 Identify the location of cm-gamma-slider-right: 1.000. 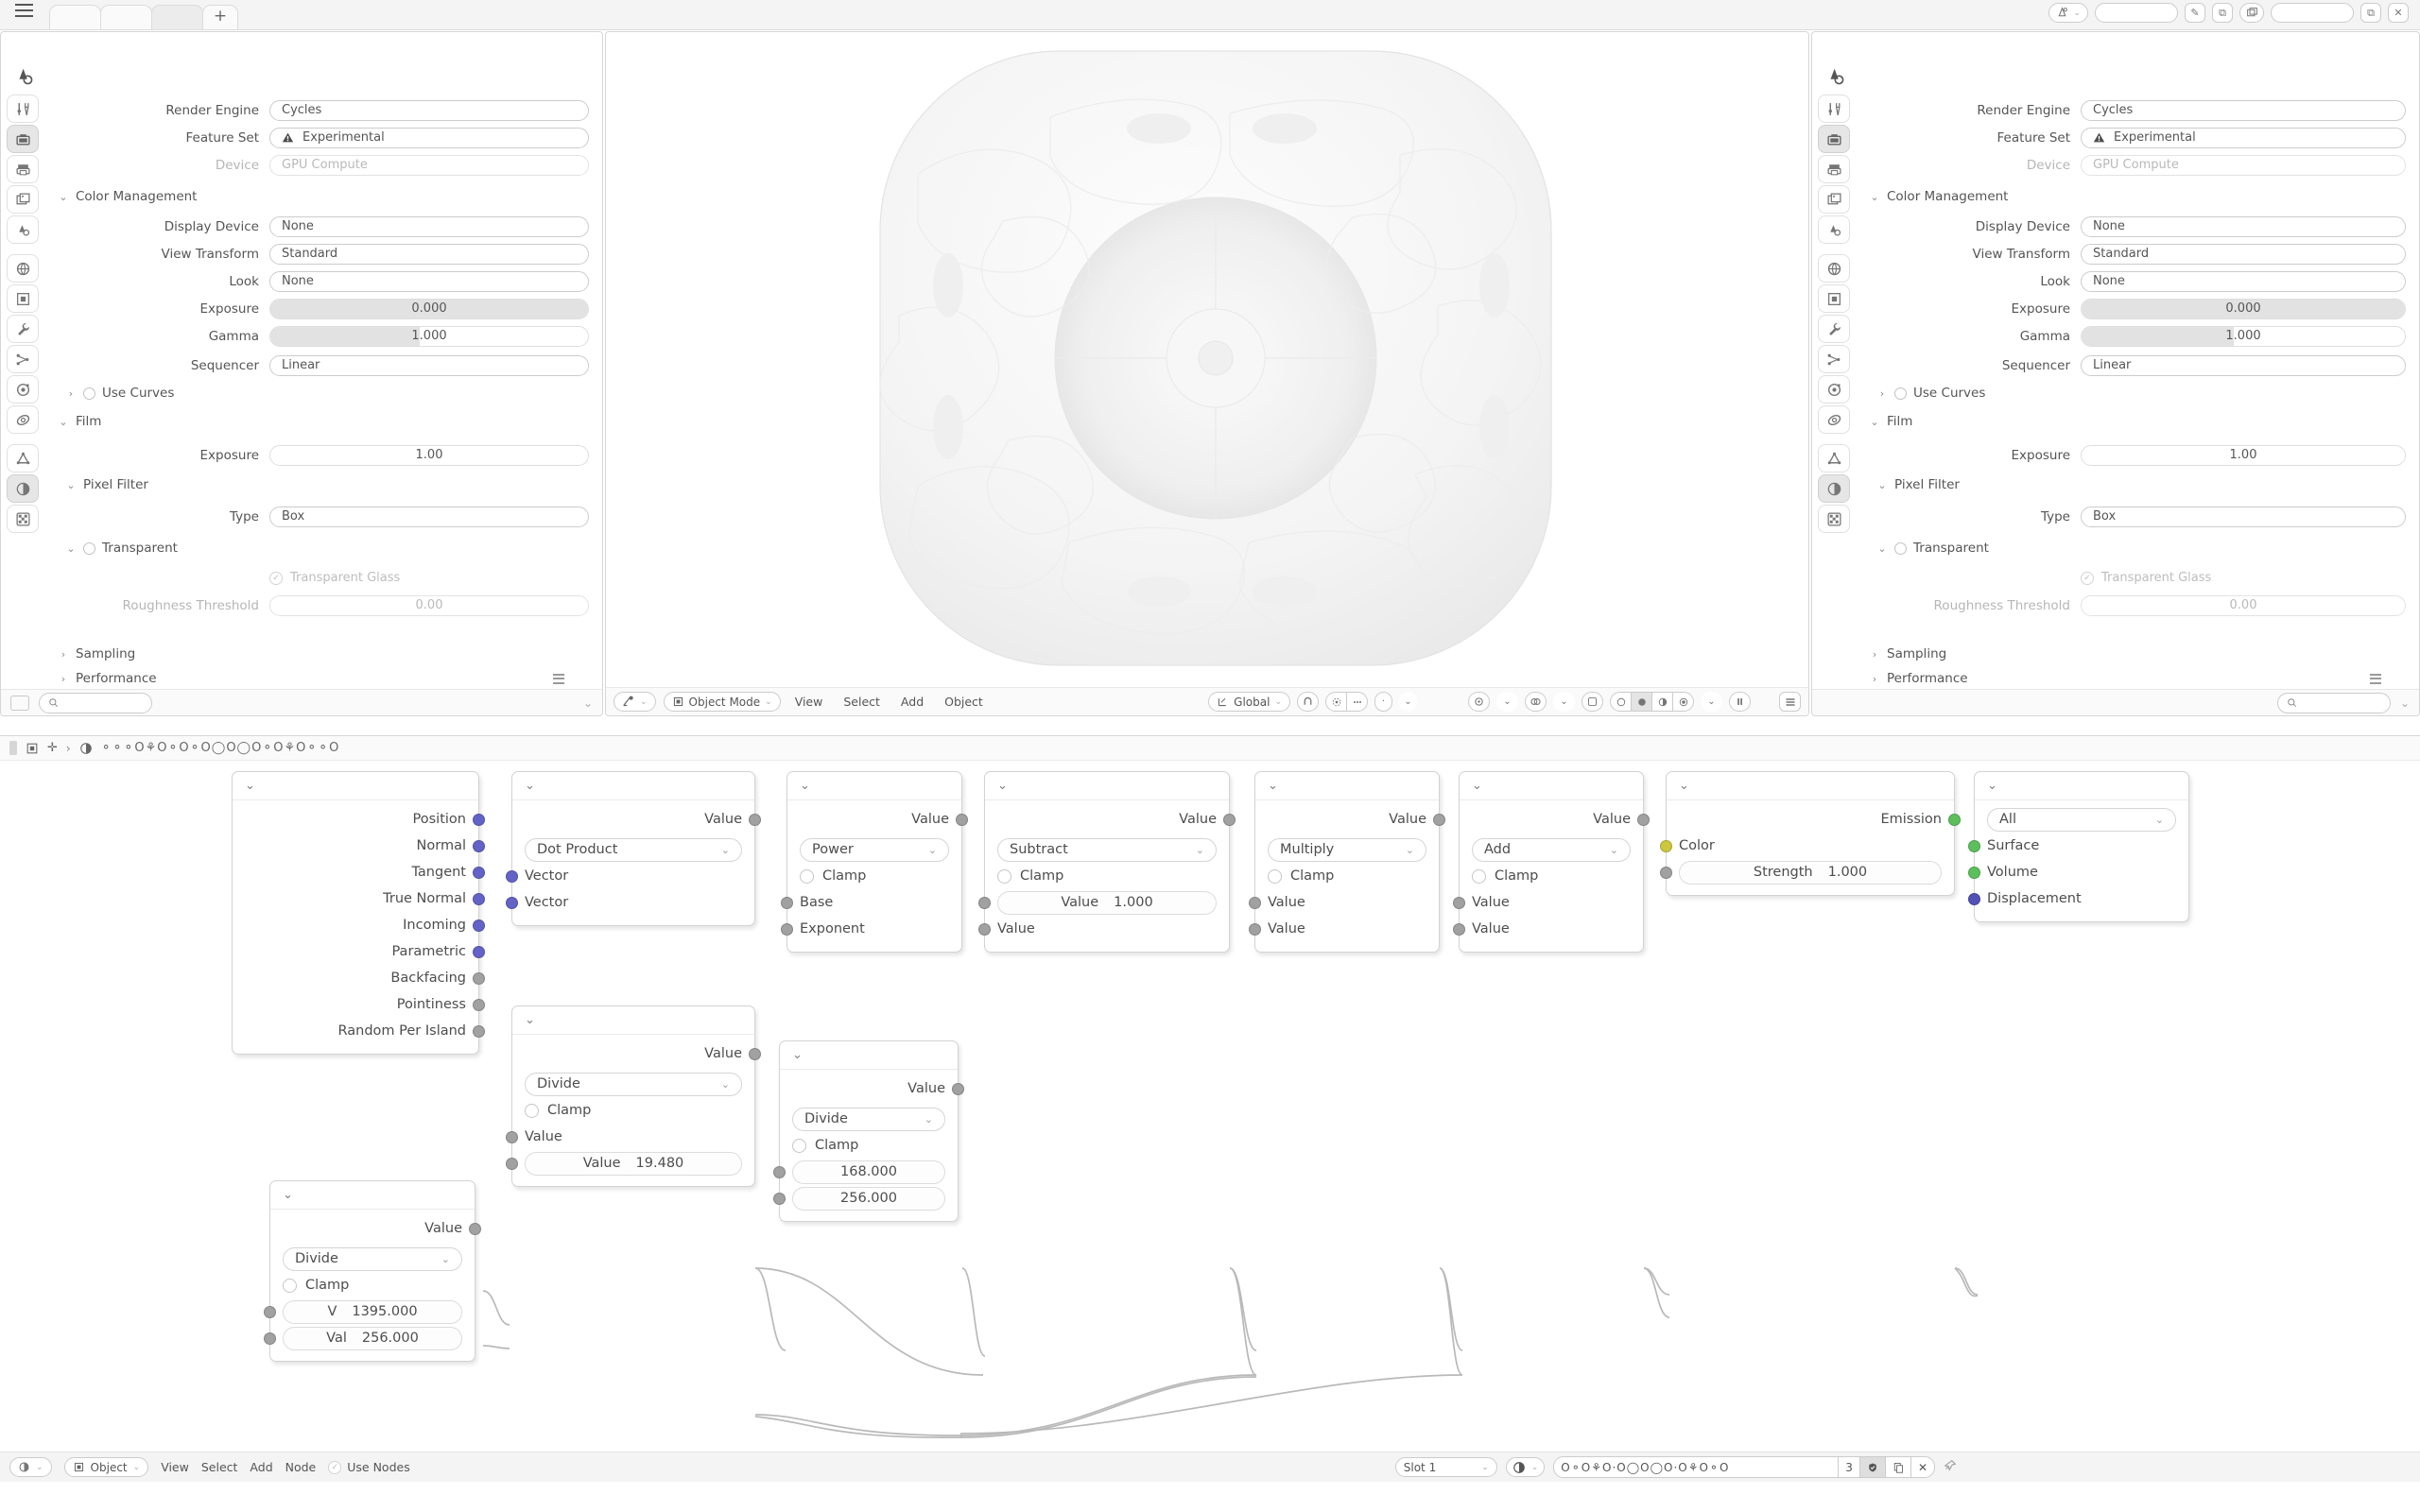
(2243, 336).